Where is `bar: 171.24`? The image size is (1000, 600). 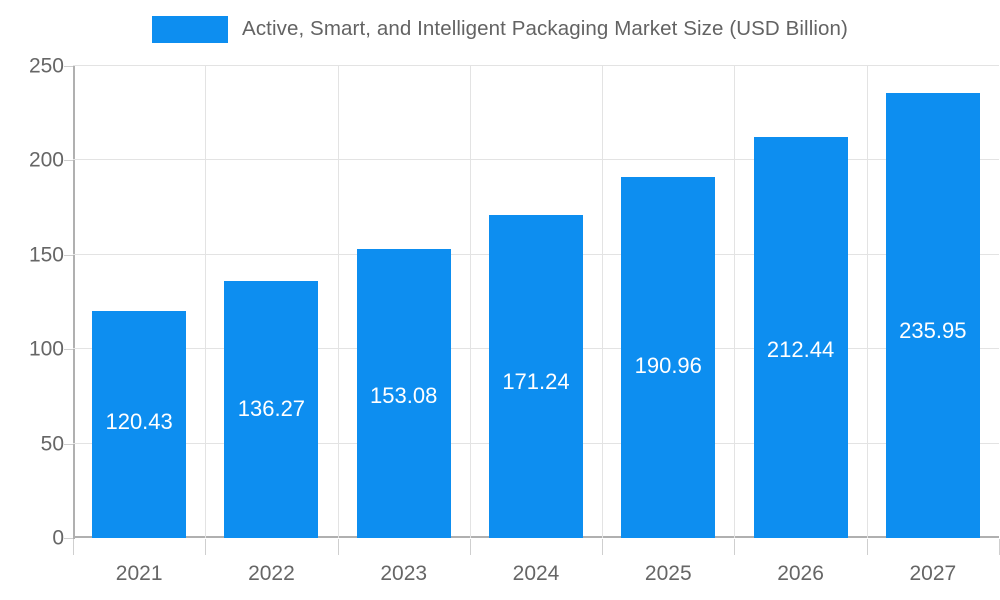 bar: 171.24 is located at coordinates (536, 376).